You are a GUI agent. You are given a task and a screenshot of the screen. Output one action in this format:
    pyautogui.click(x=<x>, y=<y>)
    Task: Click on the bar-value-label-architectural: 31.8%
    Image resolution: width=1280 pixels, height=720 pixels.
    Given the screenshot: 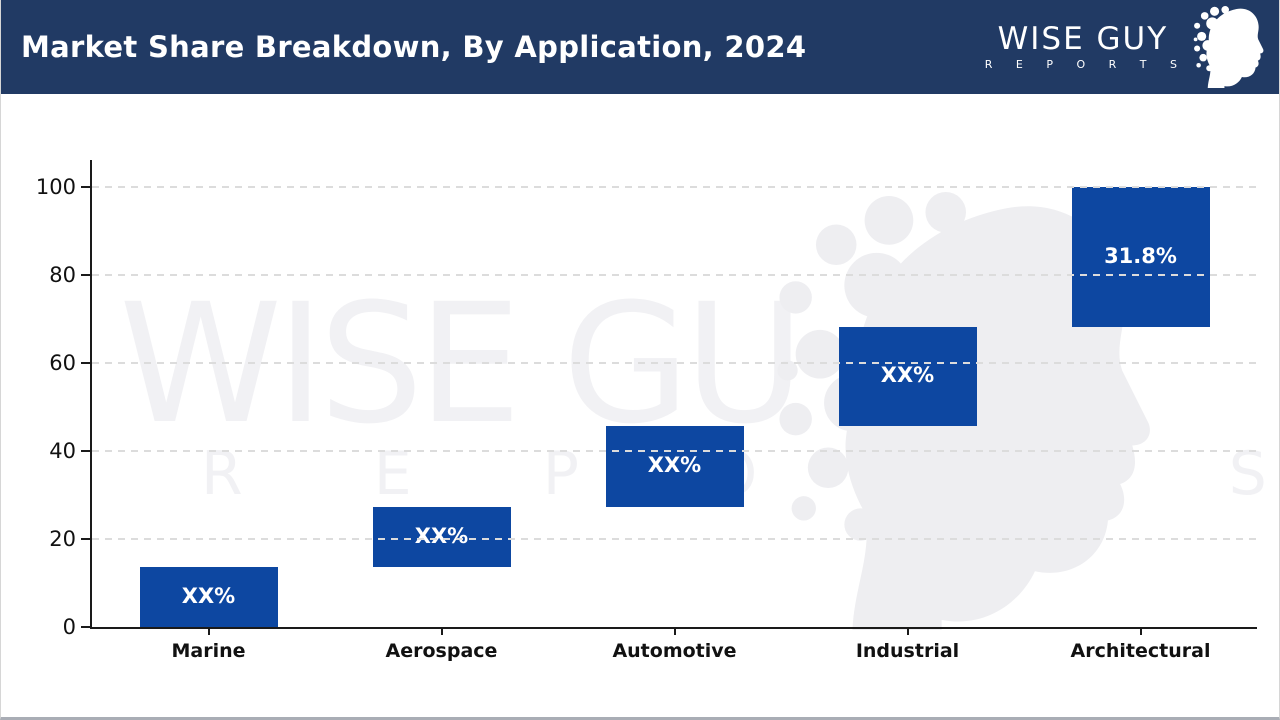 What is the action you would take?
    pyautogui.click(x=1140, y=256)
    